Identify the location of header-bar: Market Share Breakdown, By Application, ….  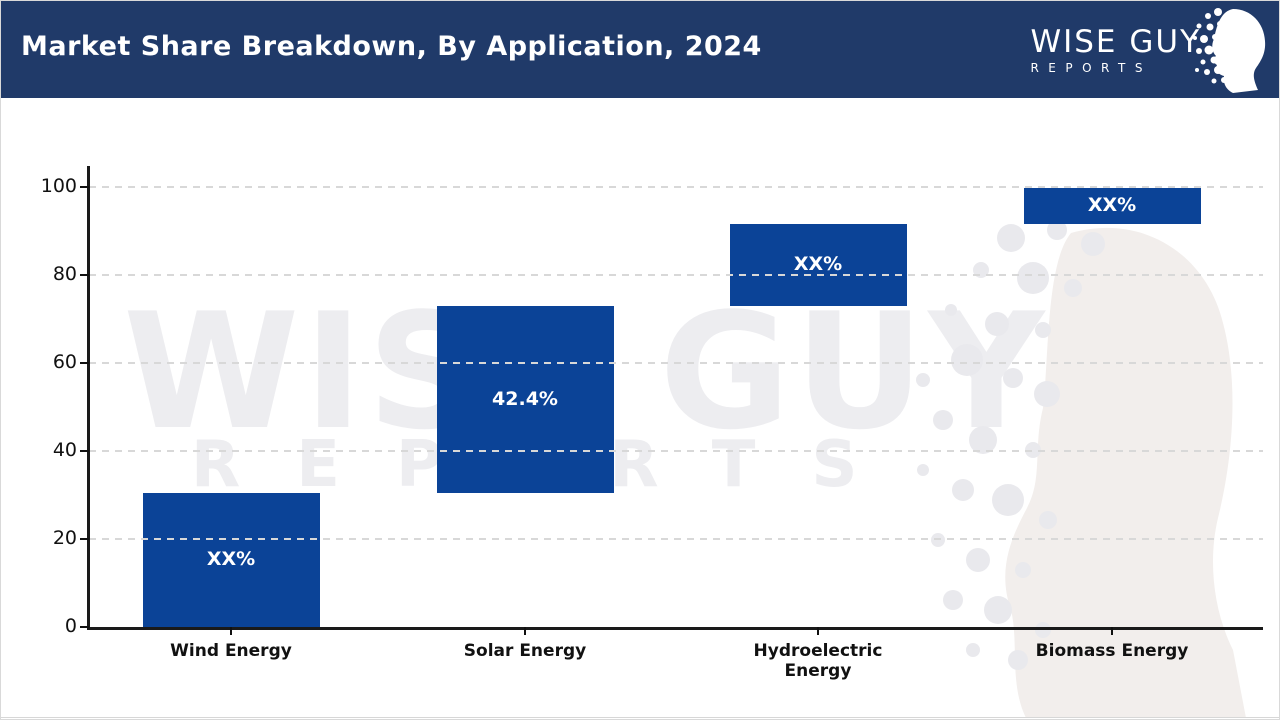
(640, 49).